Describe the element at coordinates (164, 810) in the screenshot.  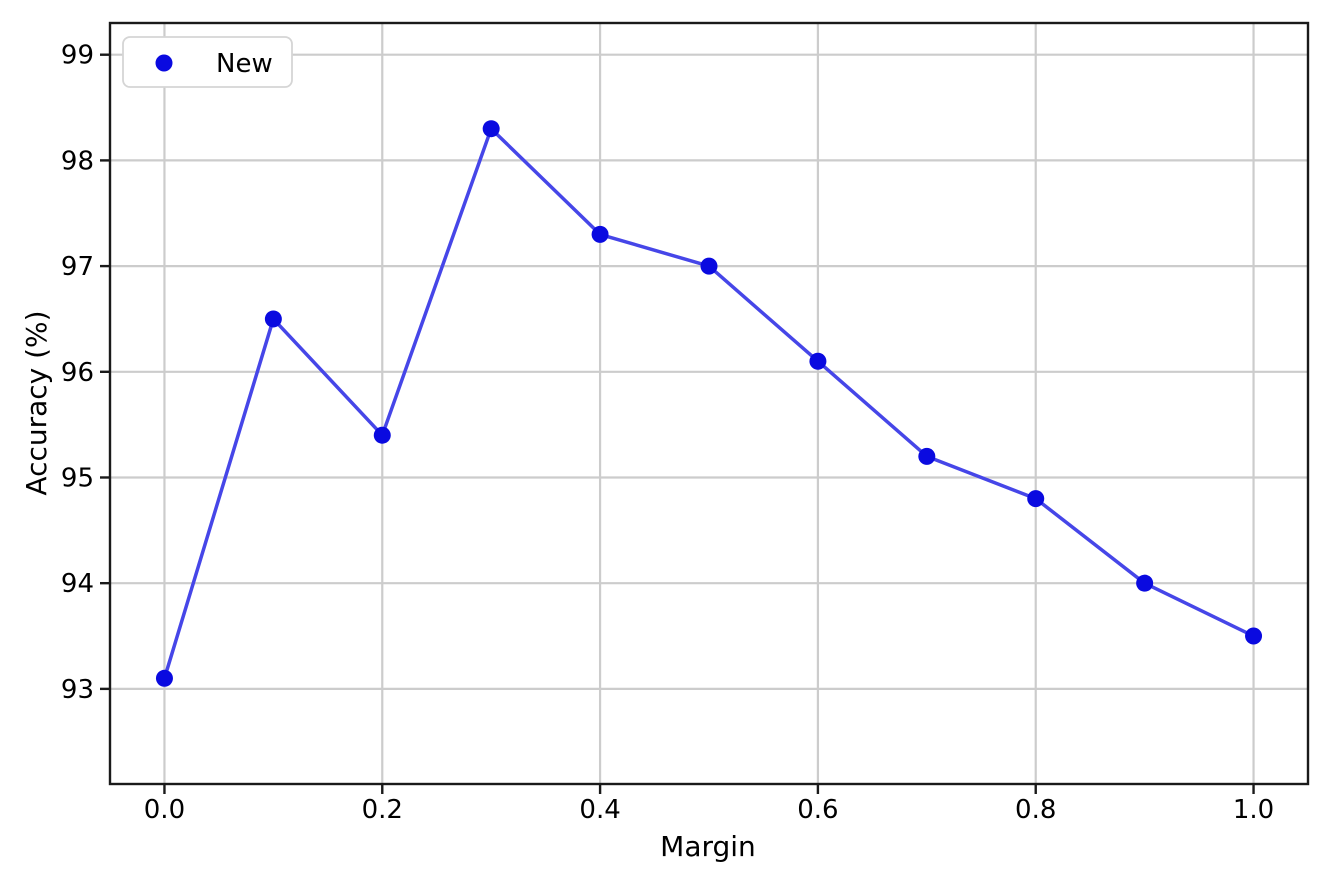
I see `x-tick-label: 0.0` at that location.